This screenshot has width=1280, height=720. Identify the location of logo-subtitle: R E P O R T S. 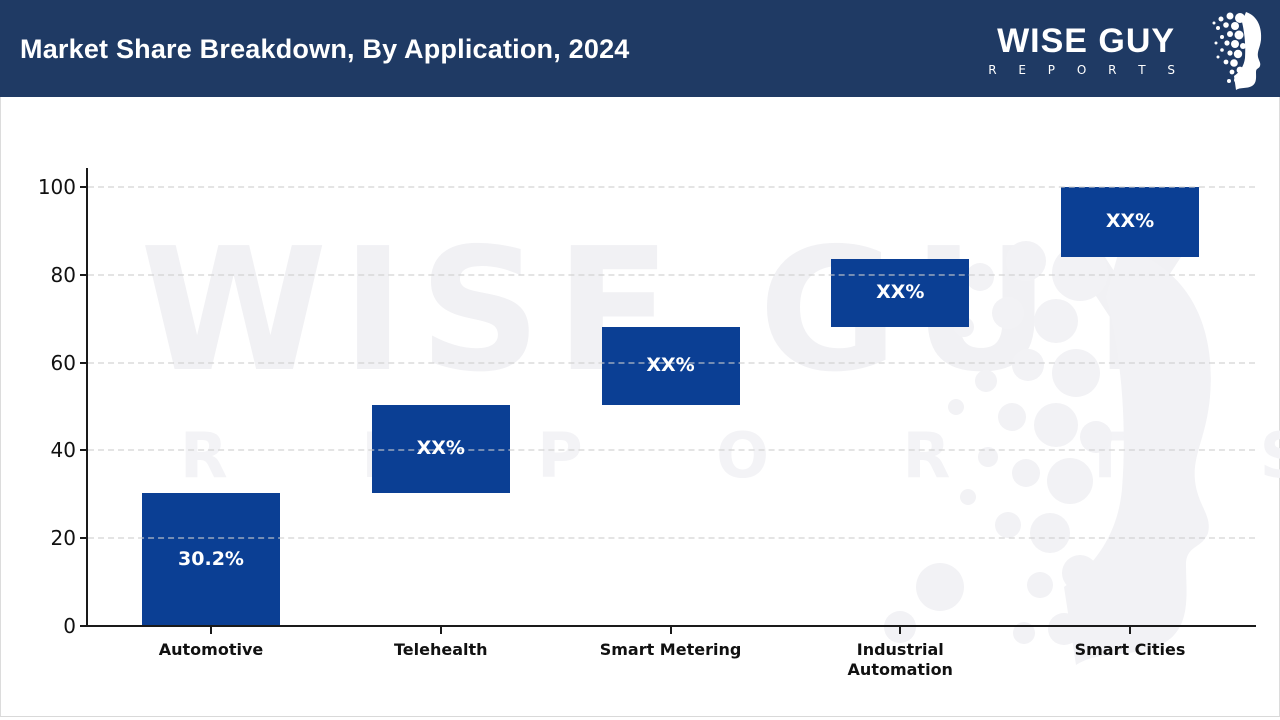
(1086, 70).